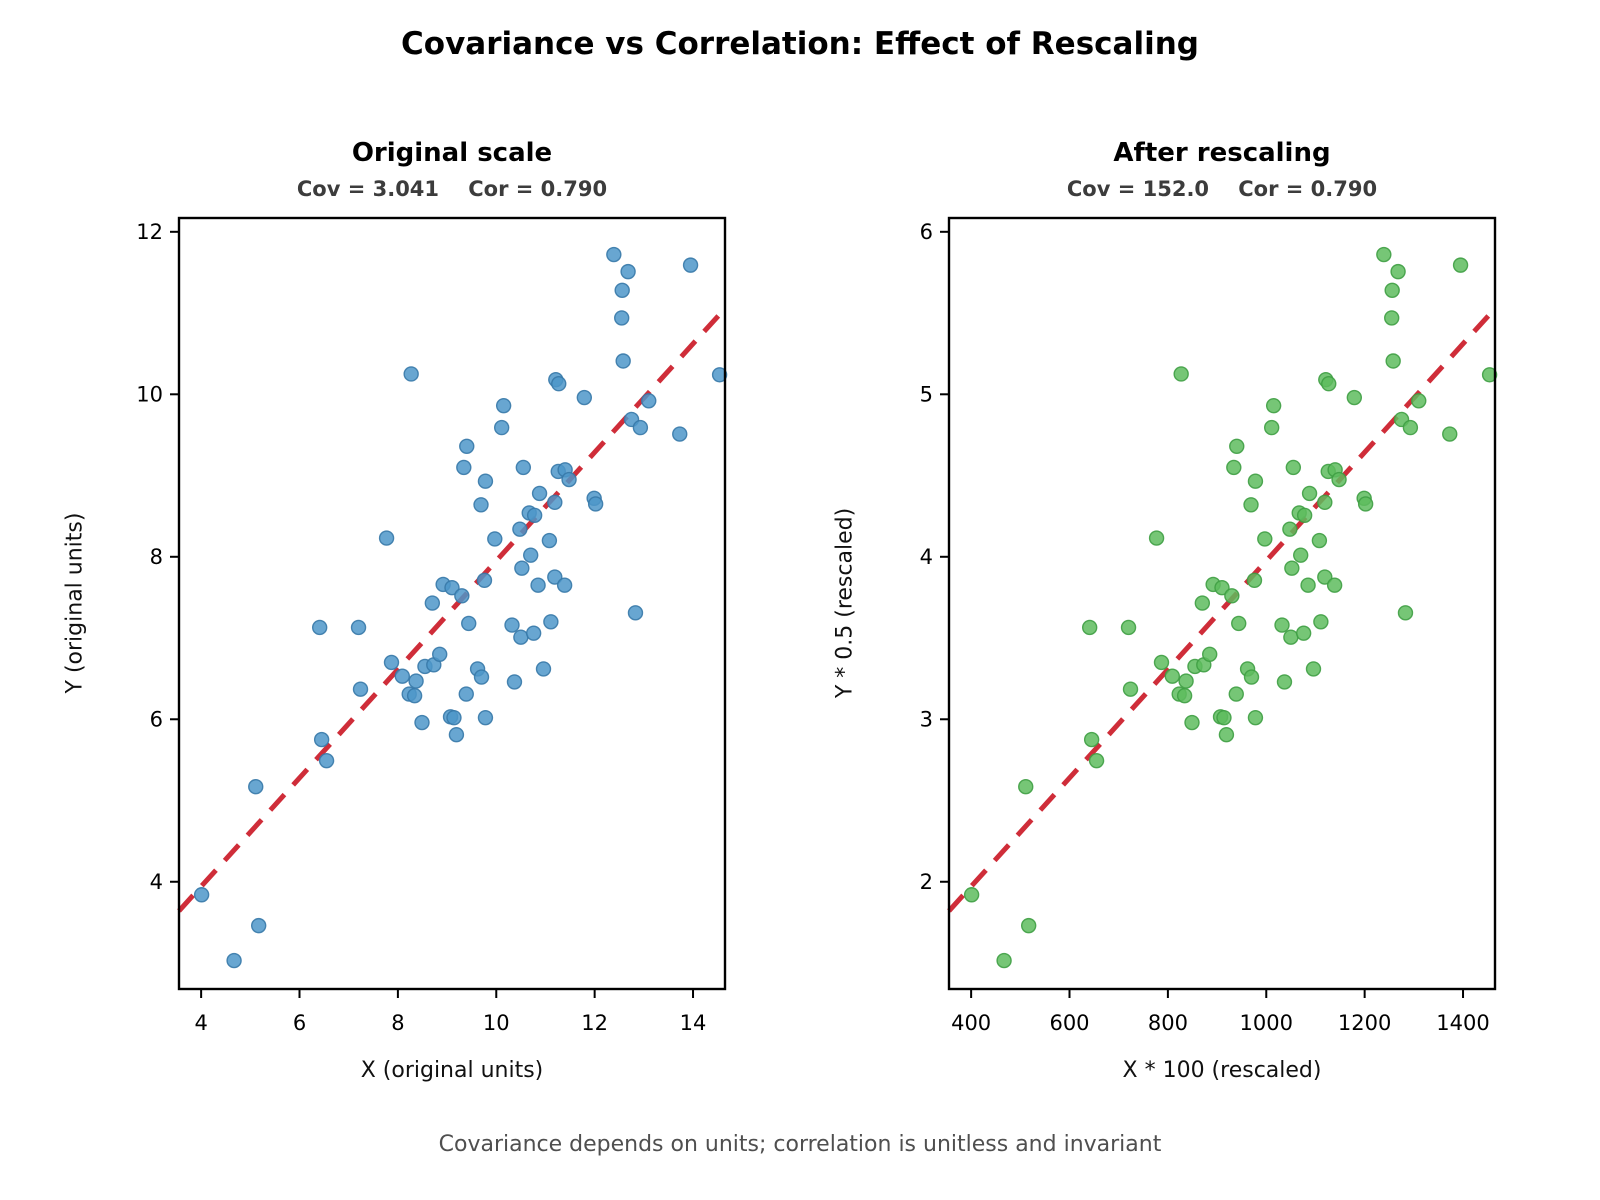 This screenshot has height=1200, width=1600. Describe the element at coordinates (452, 189) in the screenshot. I see `panel-subtitle-original: Cov = 3.041 Cor = 0.790` at that location.